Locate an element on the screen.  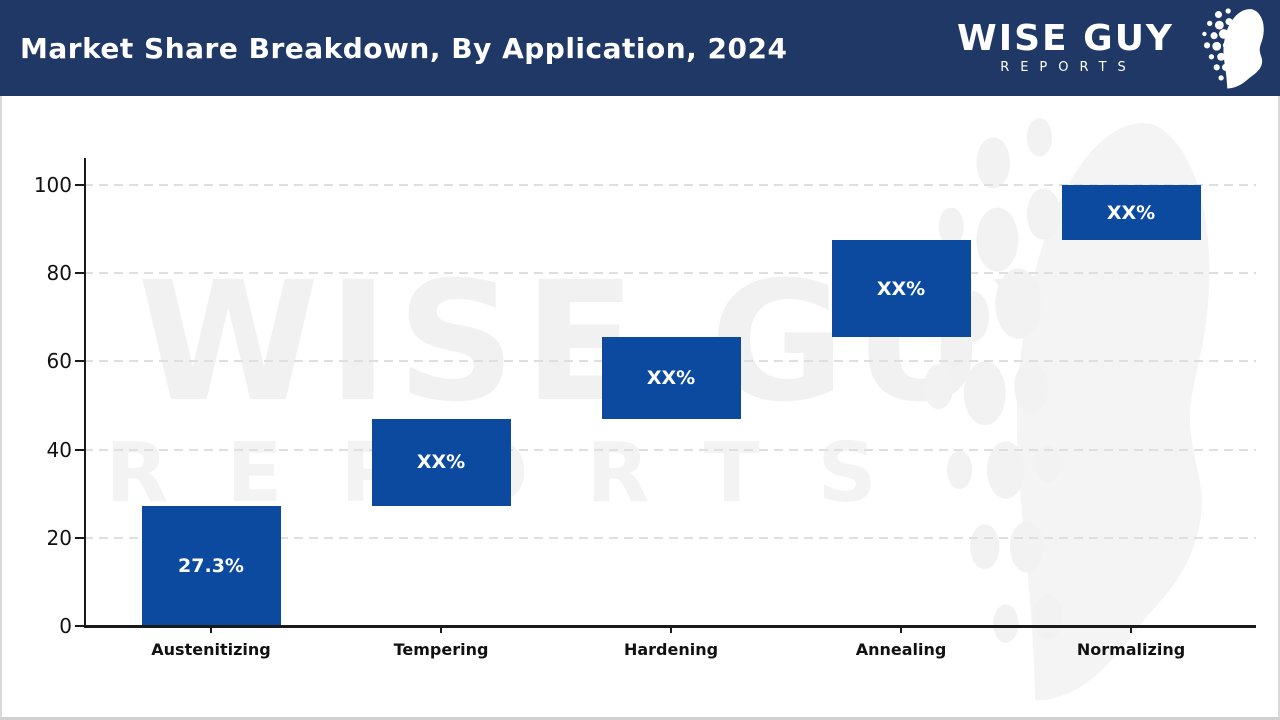
logo-head-profile-icon is located at coordinates (1233, 48).